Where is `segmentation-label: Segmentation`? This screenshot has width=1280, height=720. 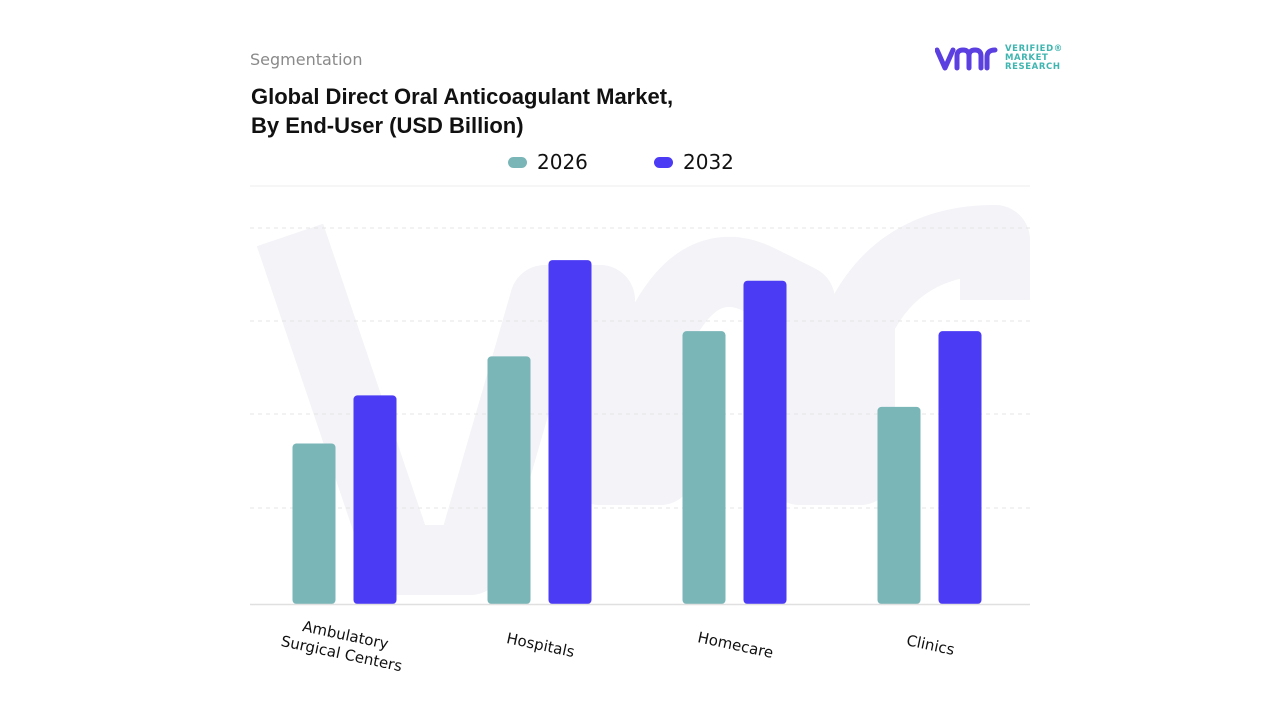
segmentation-label: Segmentation is located at coordinates (306, 59).